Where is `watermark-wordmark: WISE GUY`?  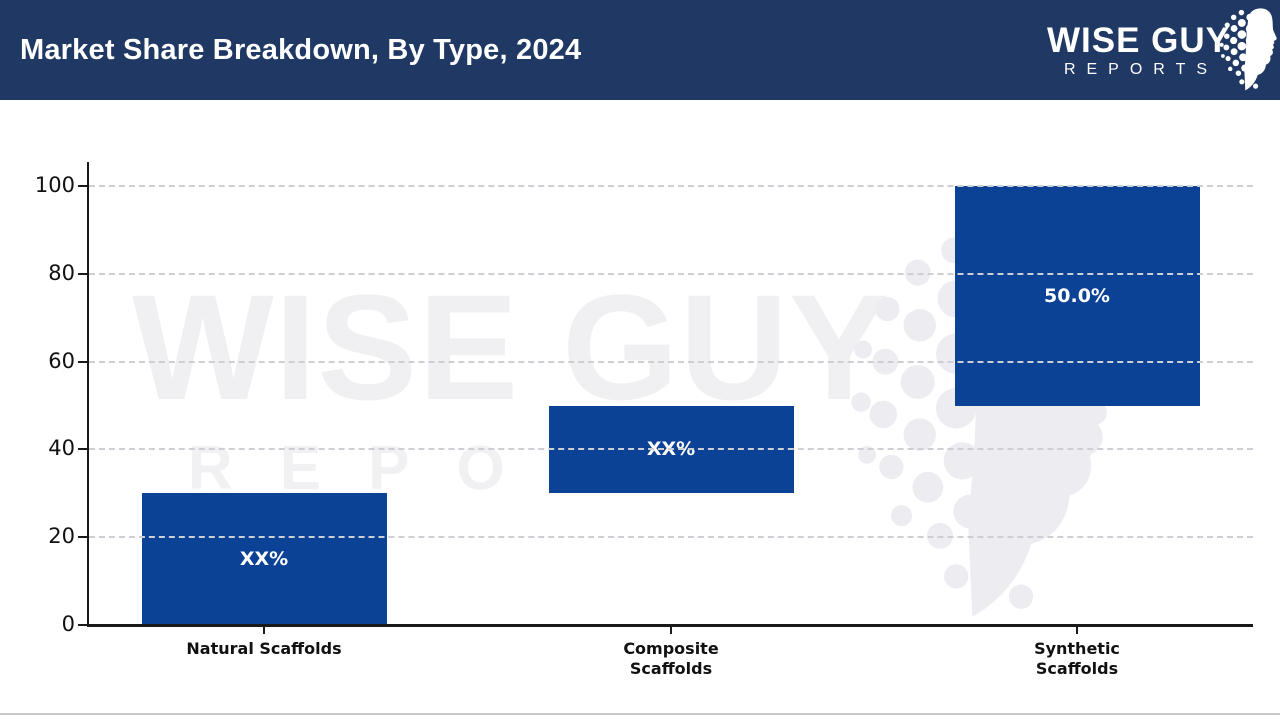
watermark-wordmark: WISE GUY is located at coordinates (511, 347).